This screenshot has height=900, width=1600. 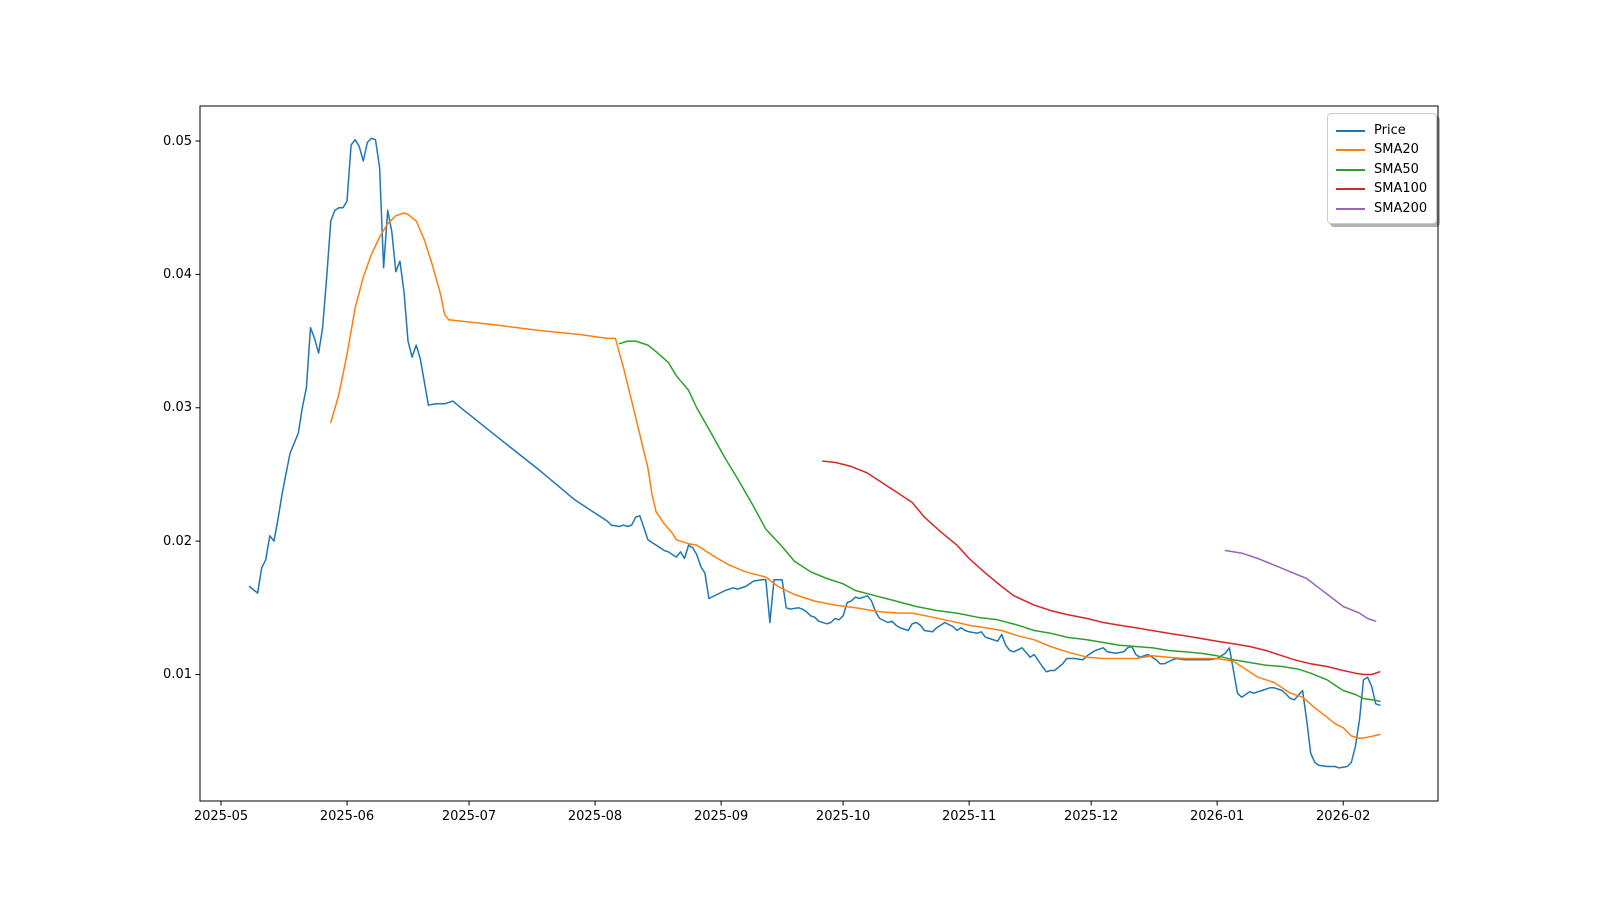 What do you see at coordinates (1343, 816) in the screenshot?
I see `x-tick-label: 2026-02` at bounding box center [1343, 816].